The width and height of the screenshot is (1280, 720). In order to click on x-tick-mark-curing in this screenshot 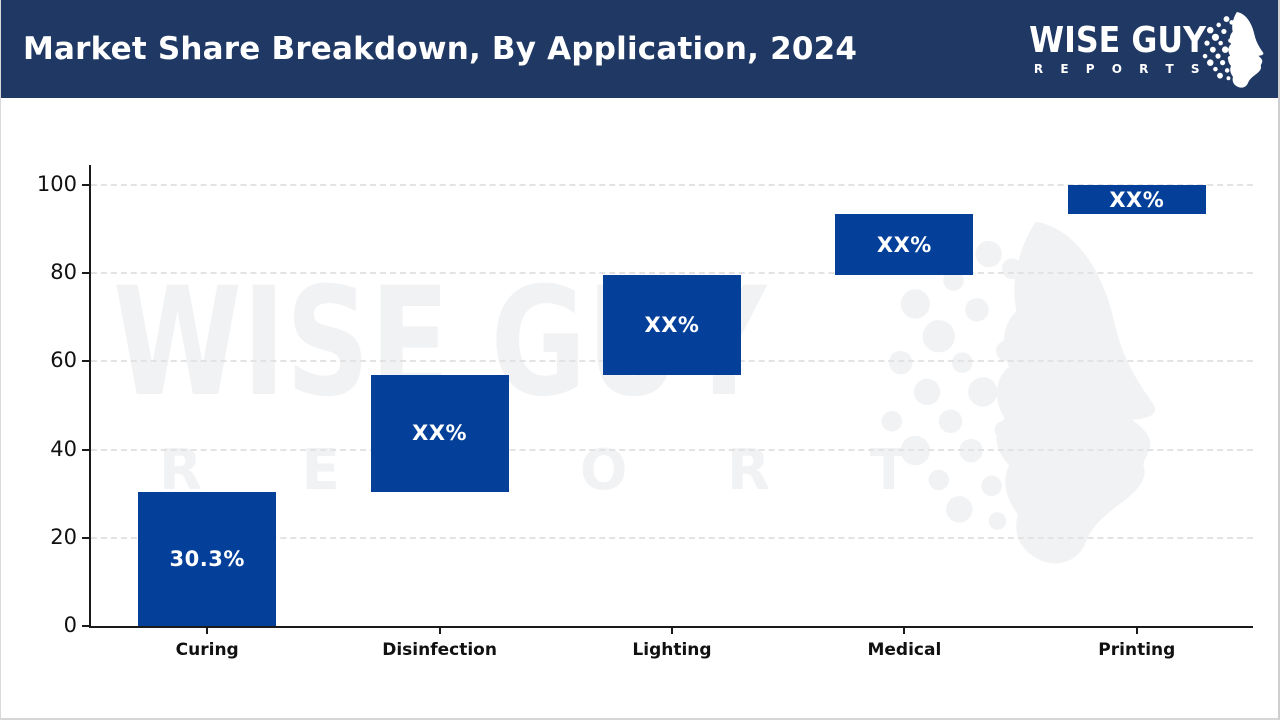, I will do `click(207, 631)`.